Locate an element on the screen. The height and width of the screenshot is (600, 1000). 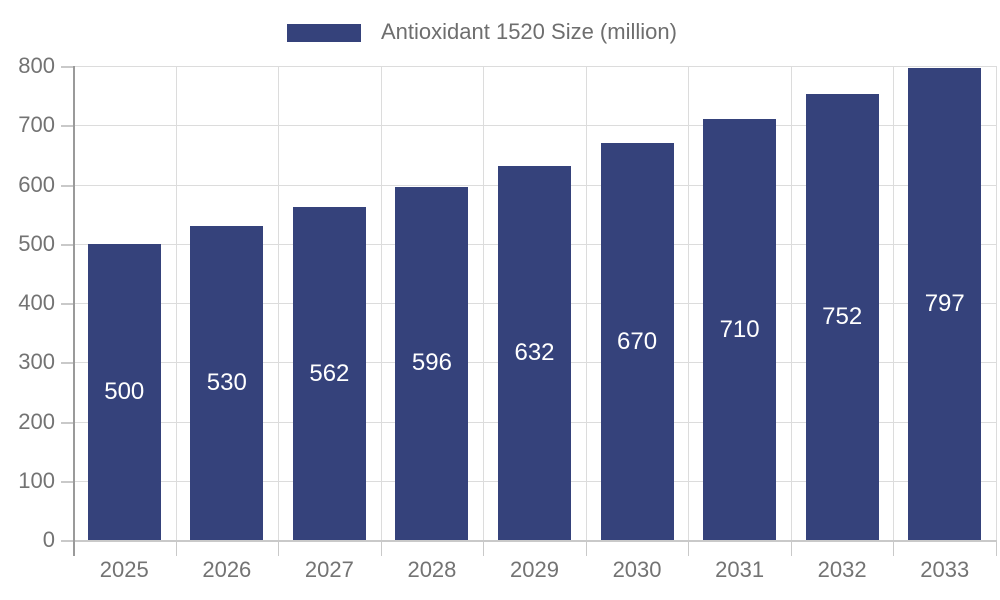
legend-swatch is located at coordinates (324, 33).